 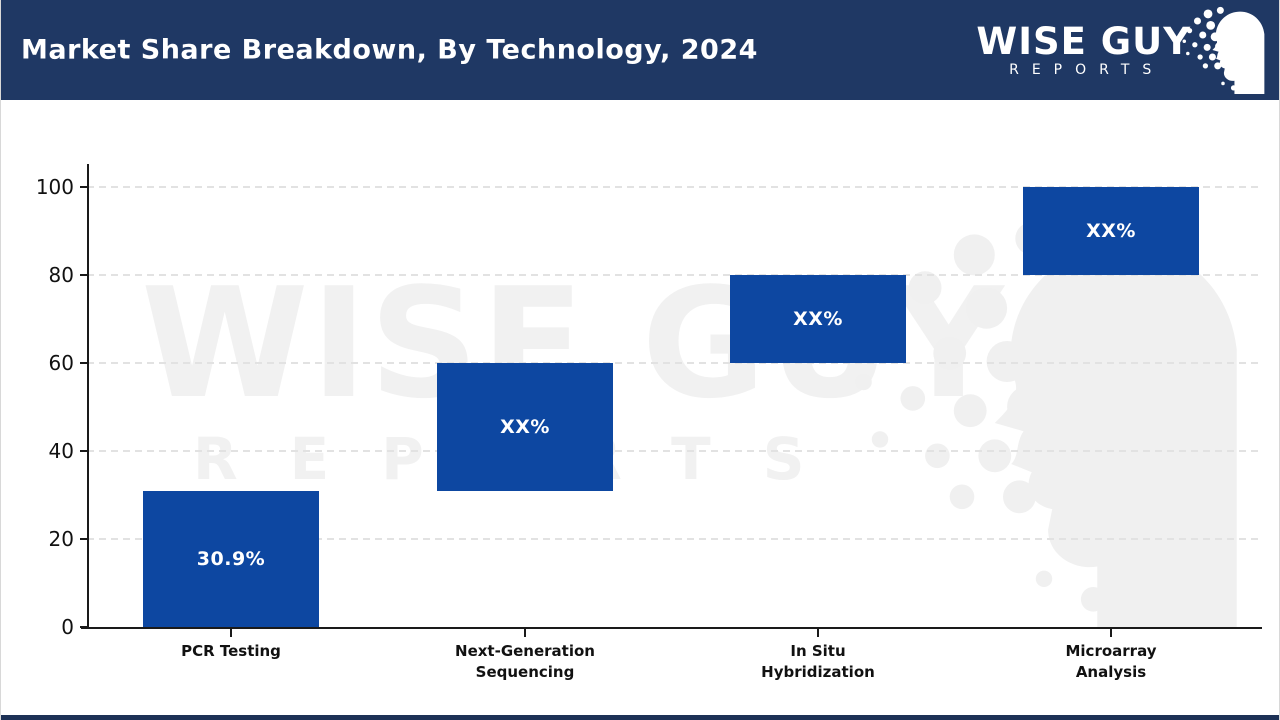 I want to click on x-axis-label-line: Sequencing, so click(x=525, y=672).